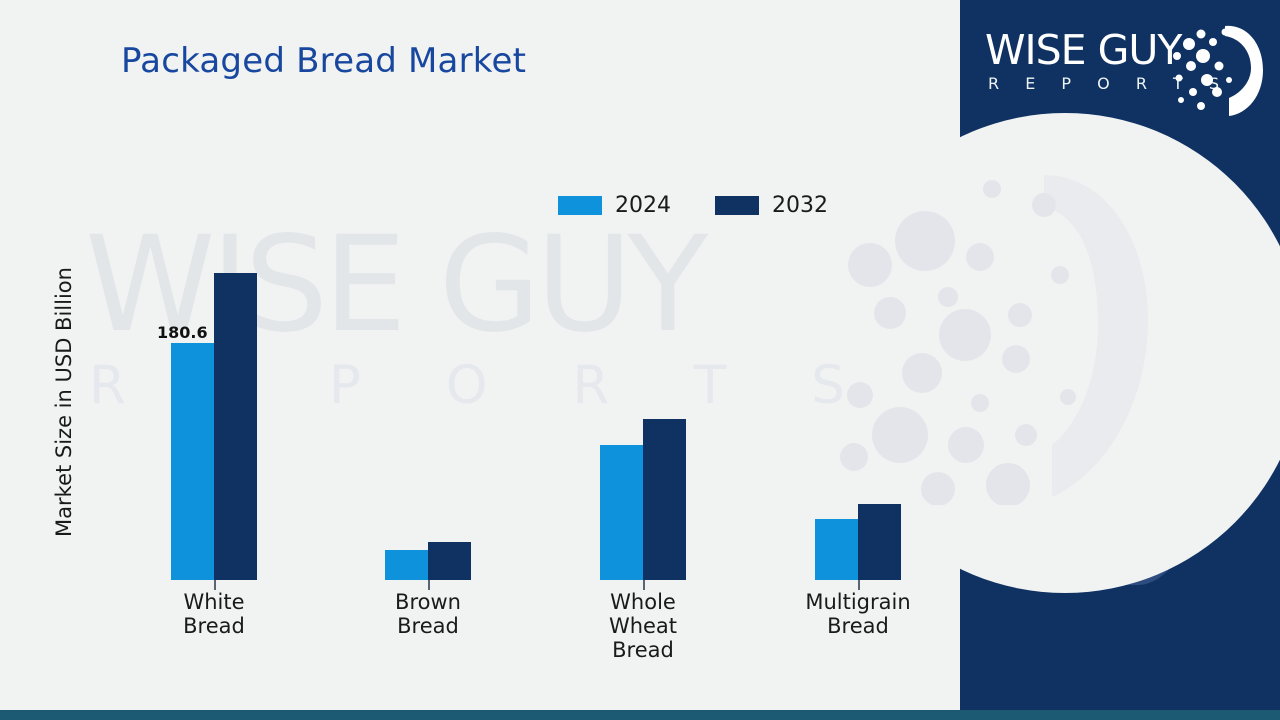  What do you see at coordinates (614, 205) in the screenshot?
I see `legend-item-2024: 2024` at bounding box center [614, 205].